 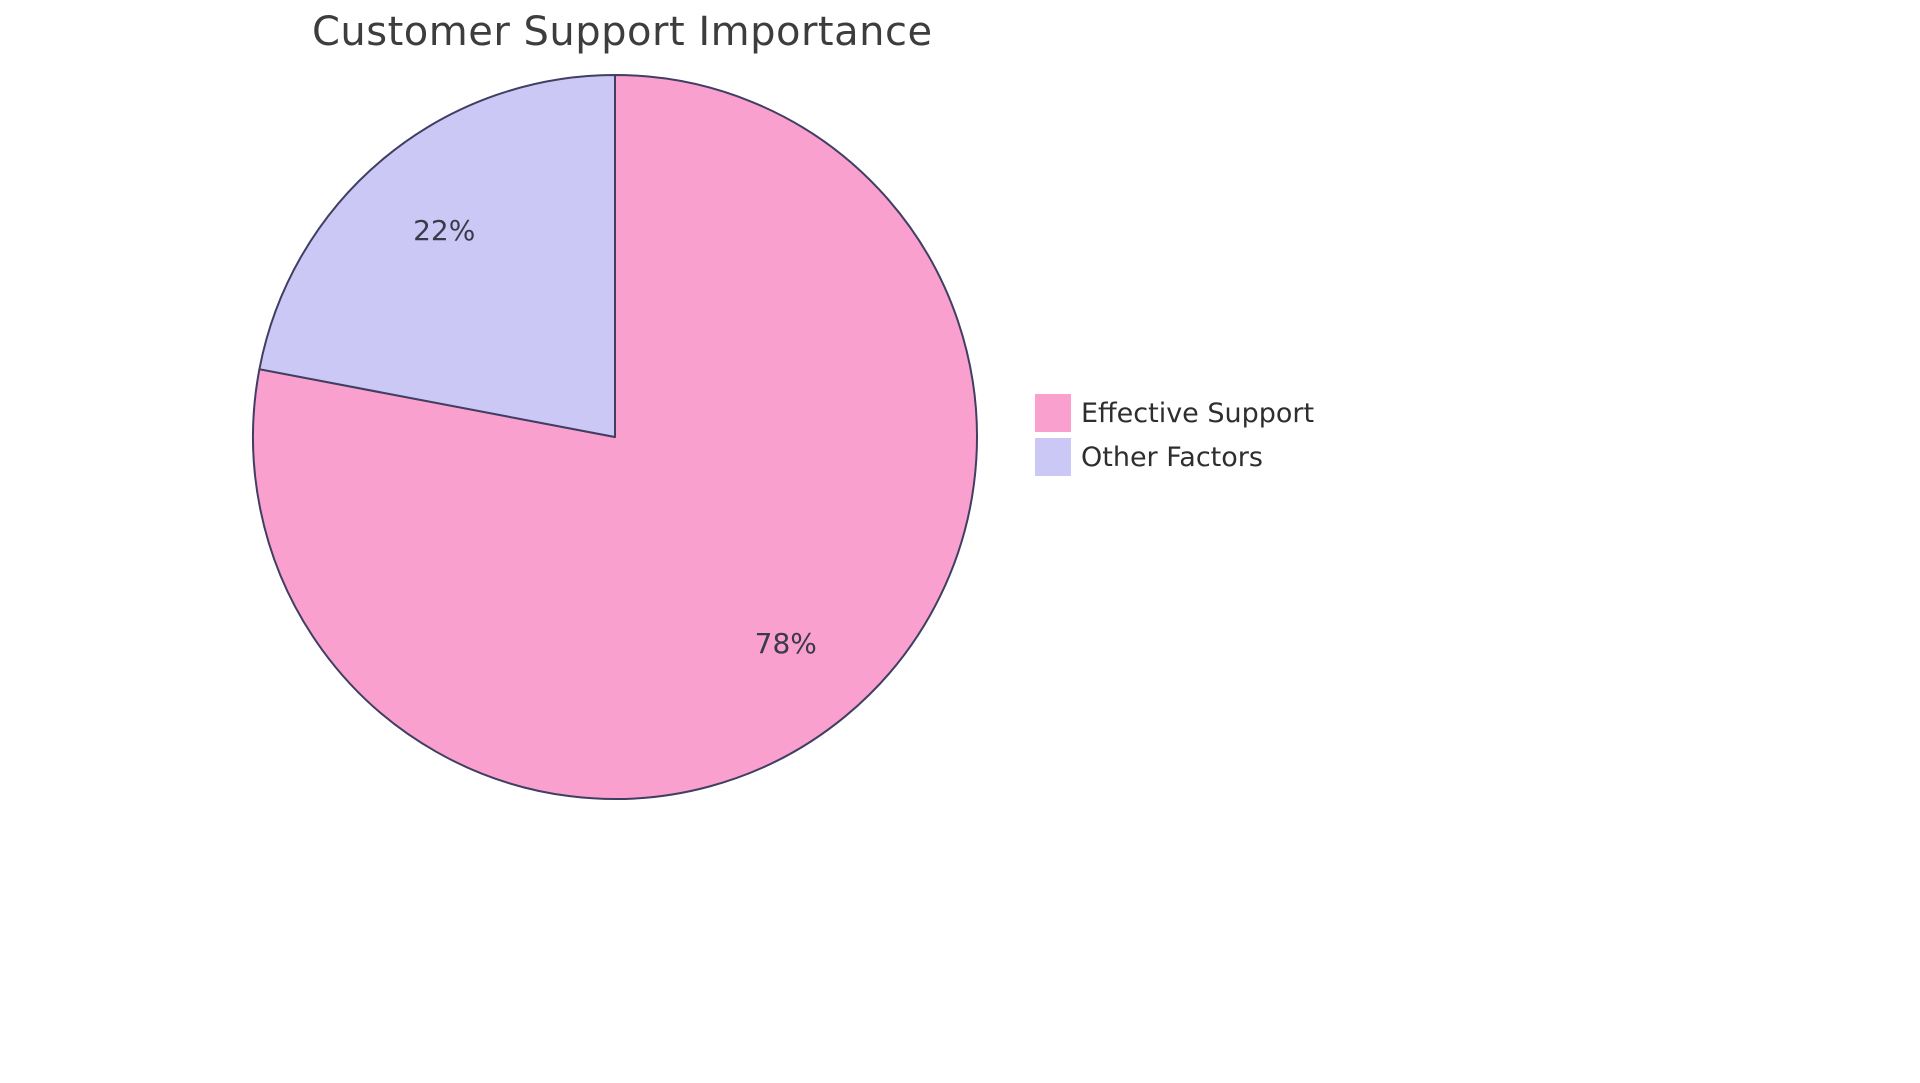 What do you see at coordinates (786, 643) in the screenshot?
I see `slice-value-label-effective-support: 78%` at bounding box center [786, 643].